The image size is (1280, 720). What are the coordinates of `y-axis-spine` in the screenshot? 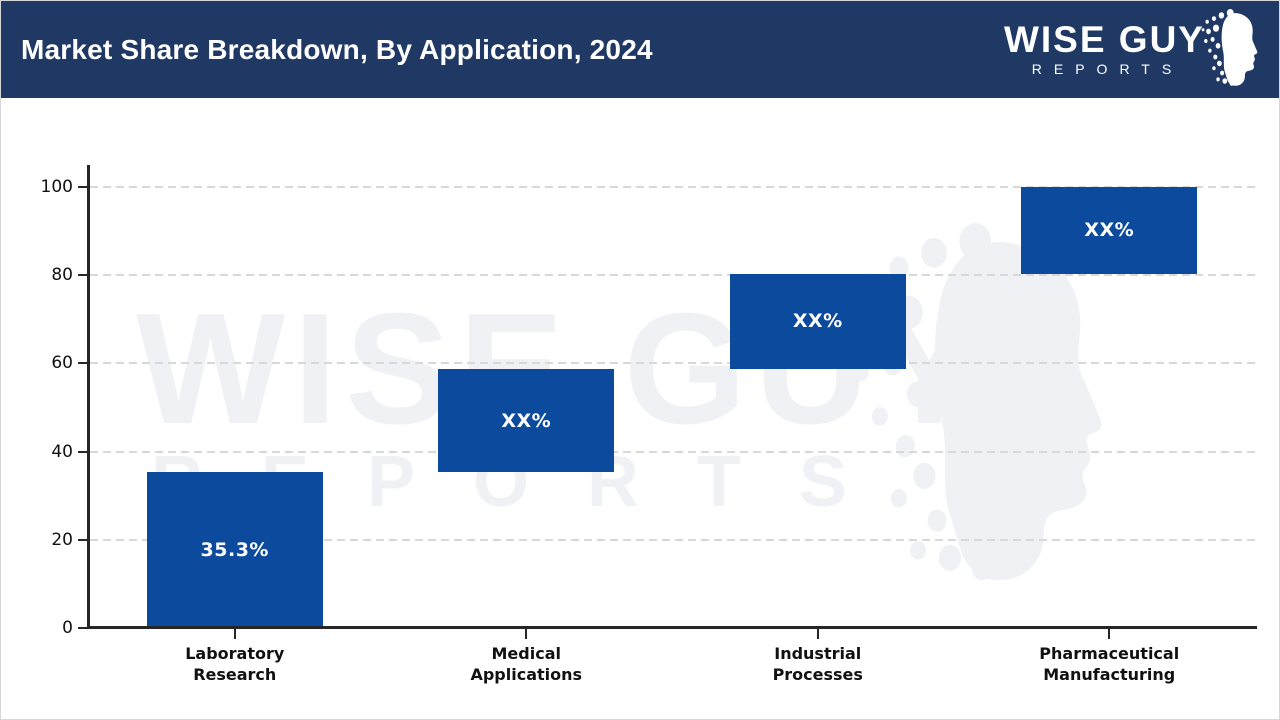 It's located at (88, 396).